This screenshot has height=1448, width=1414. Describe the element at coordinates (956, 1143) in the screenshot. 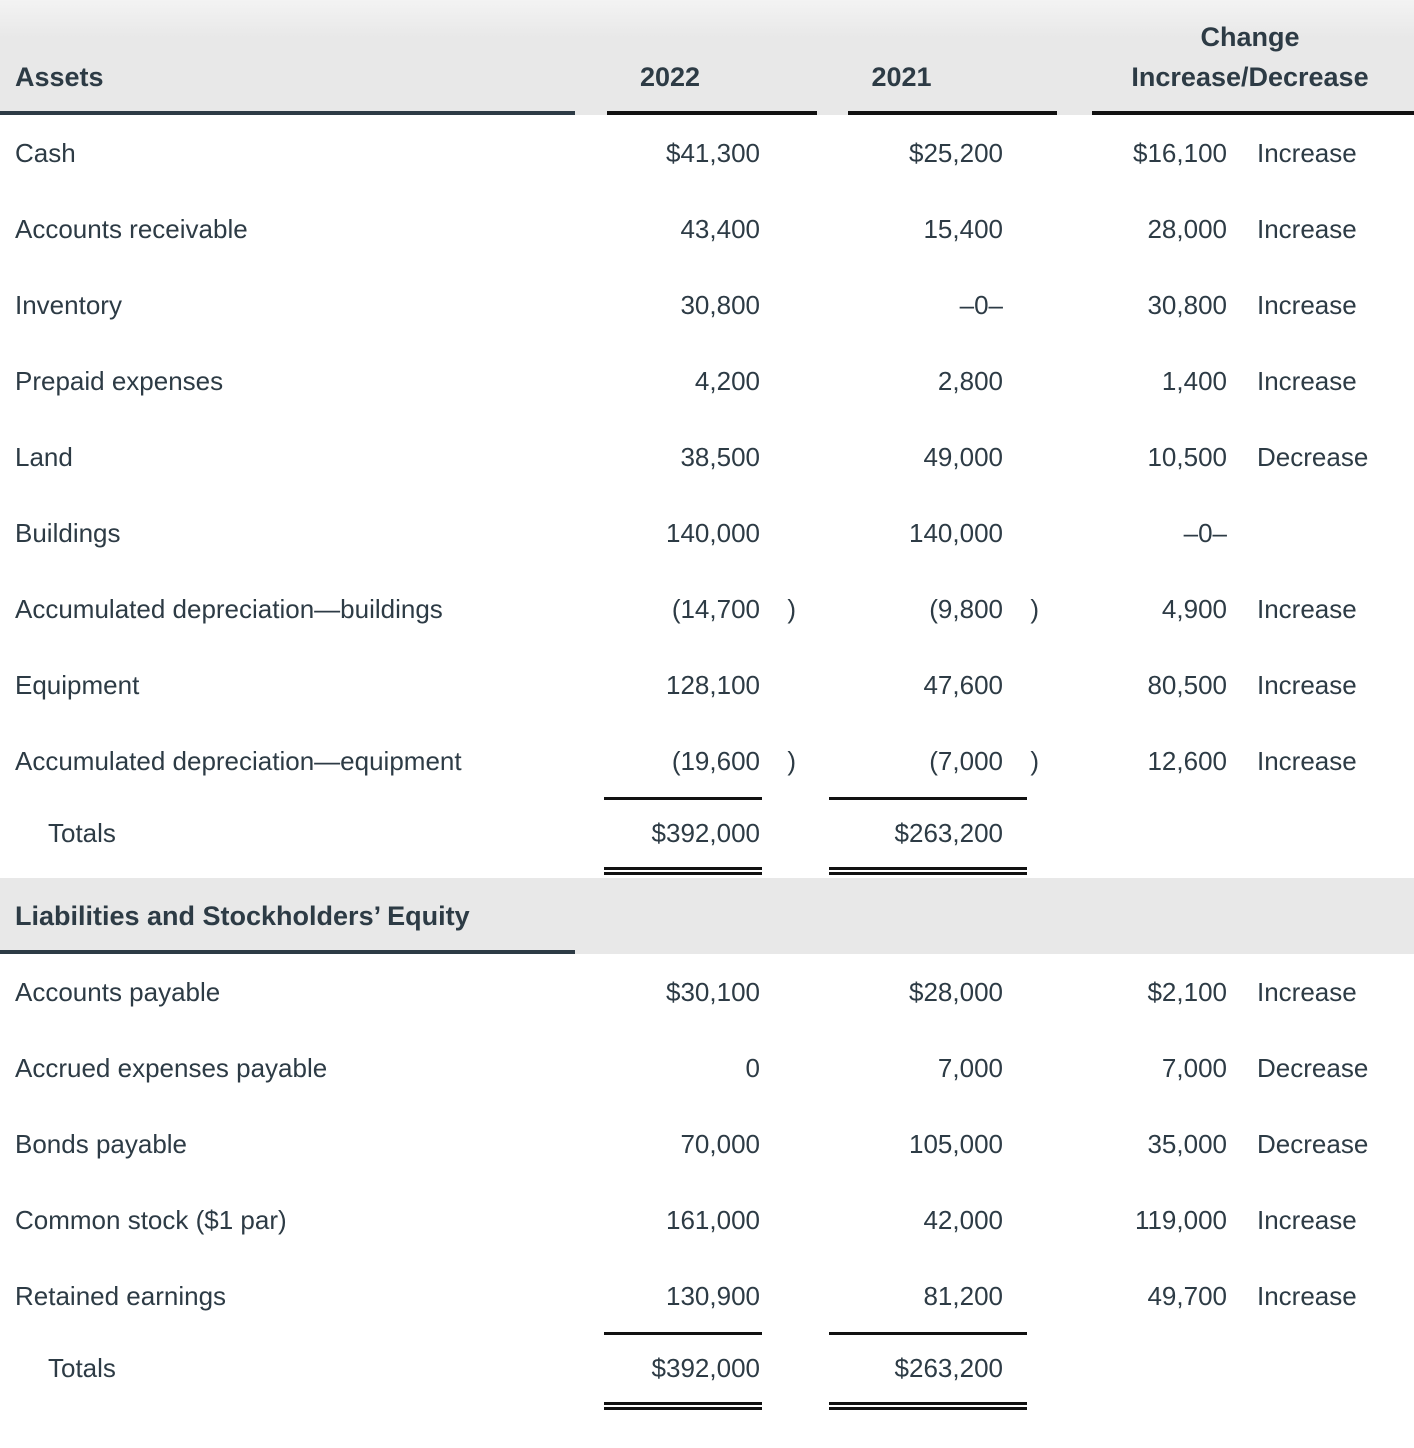

I see `amount-2021: 105,000` at that location.